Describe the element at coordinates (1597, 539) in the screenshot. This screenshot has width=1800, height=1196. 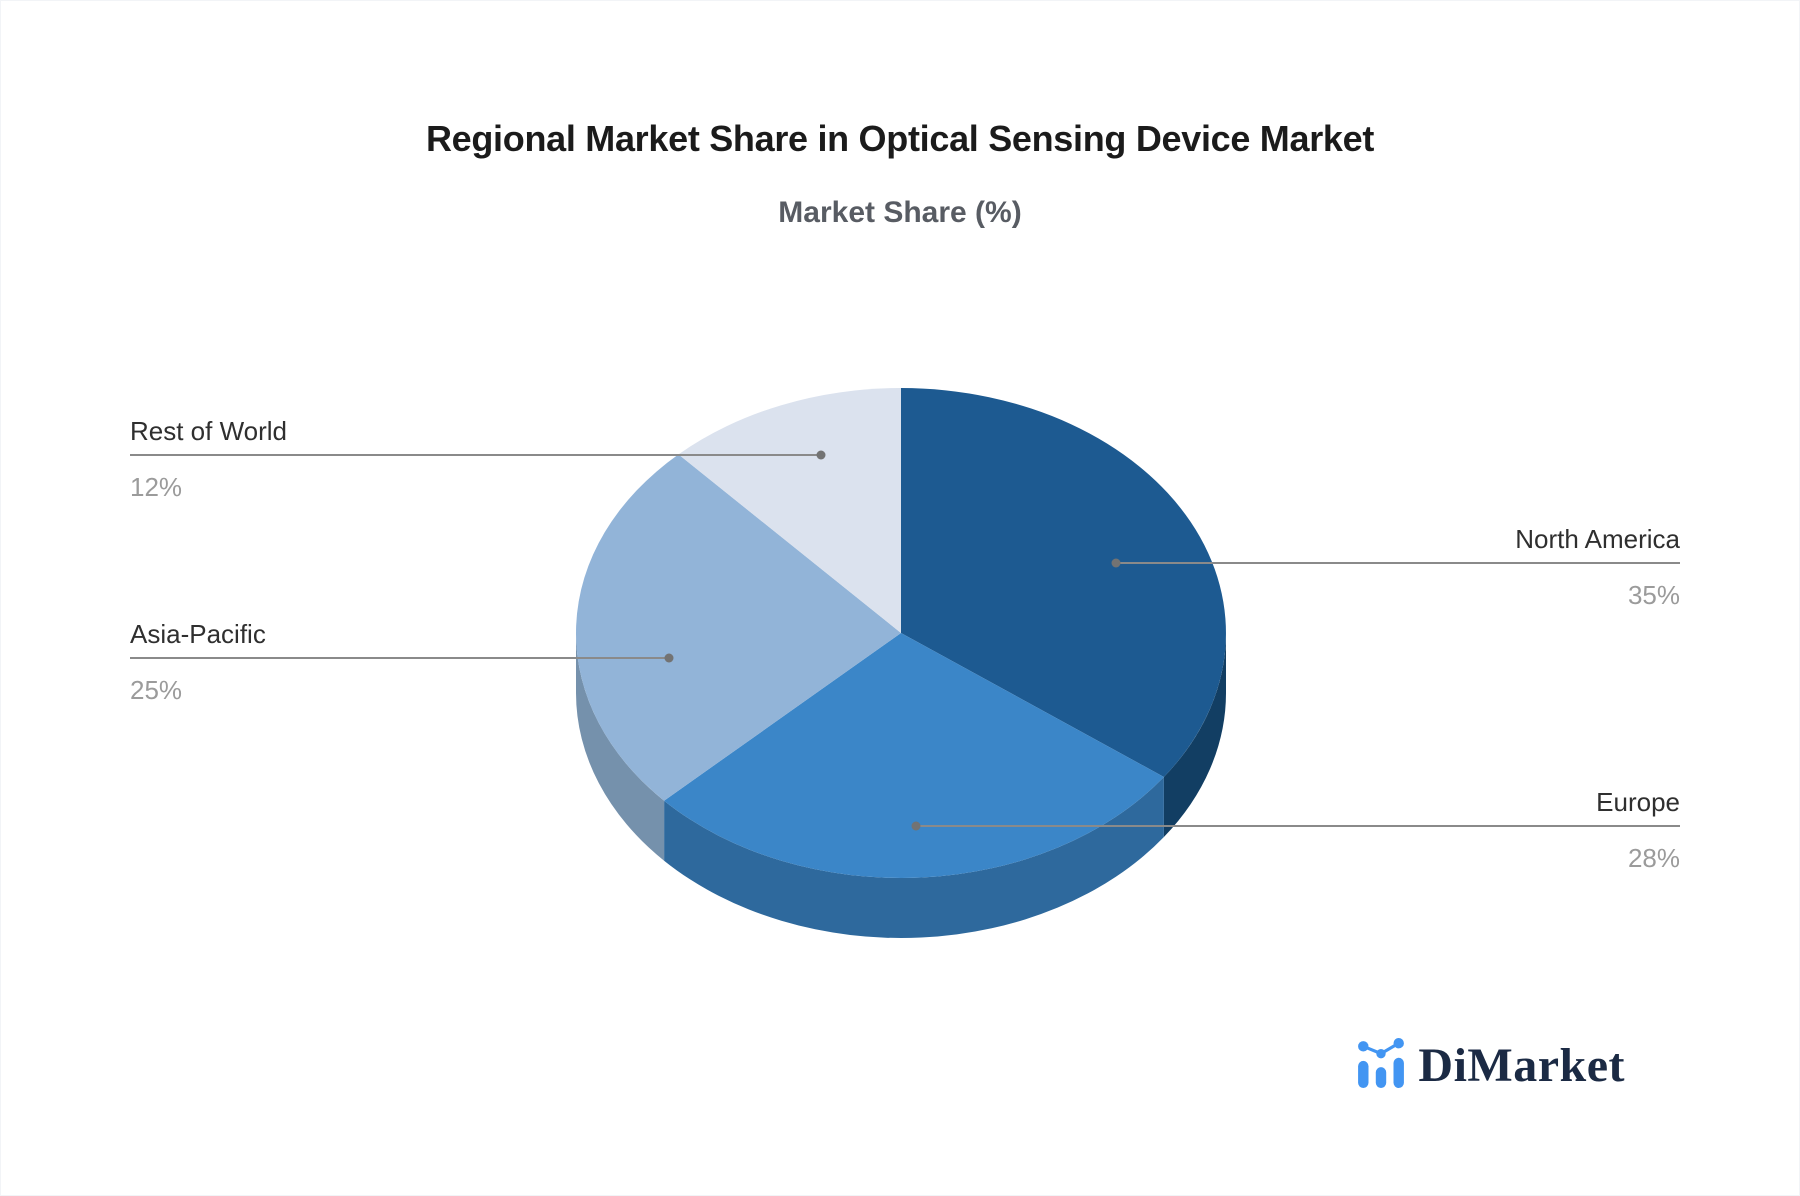
I see `label-north-america: North America` at that location.